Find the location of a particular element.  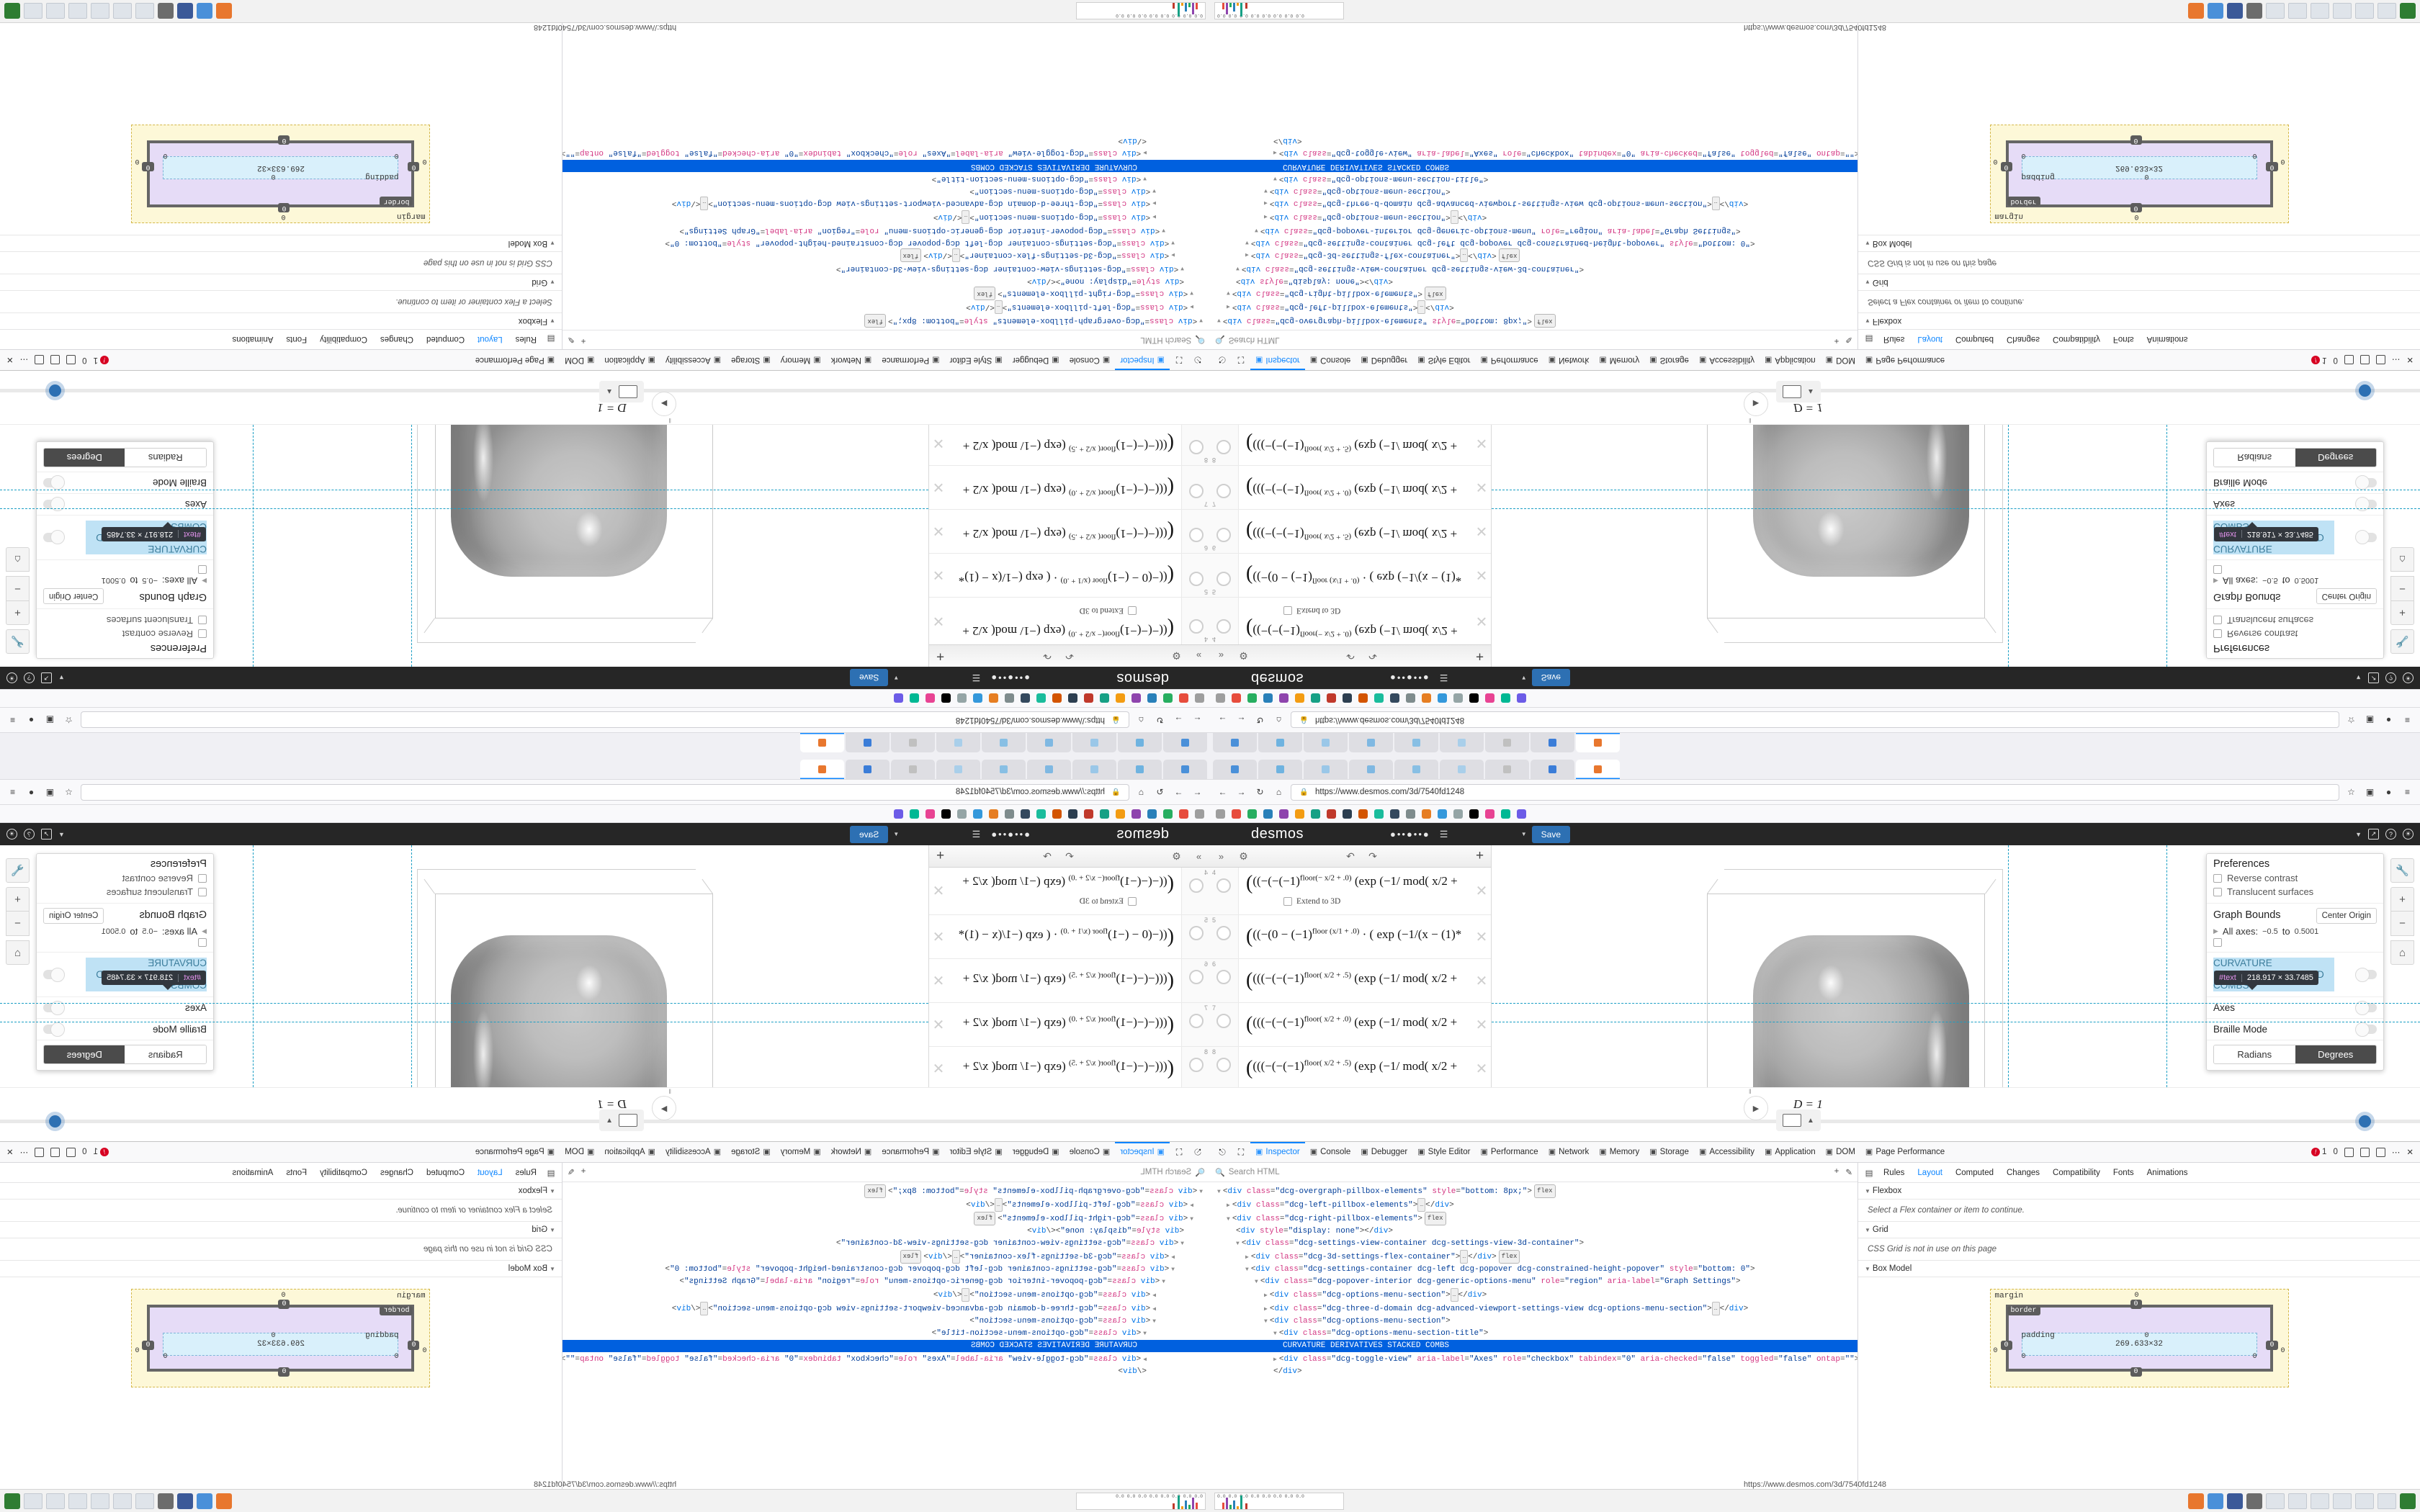

dock-separate-icon is located at coordinates (2380, 360).